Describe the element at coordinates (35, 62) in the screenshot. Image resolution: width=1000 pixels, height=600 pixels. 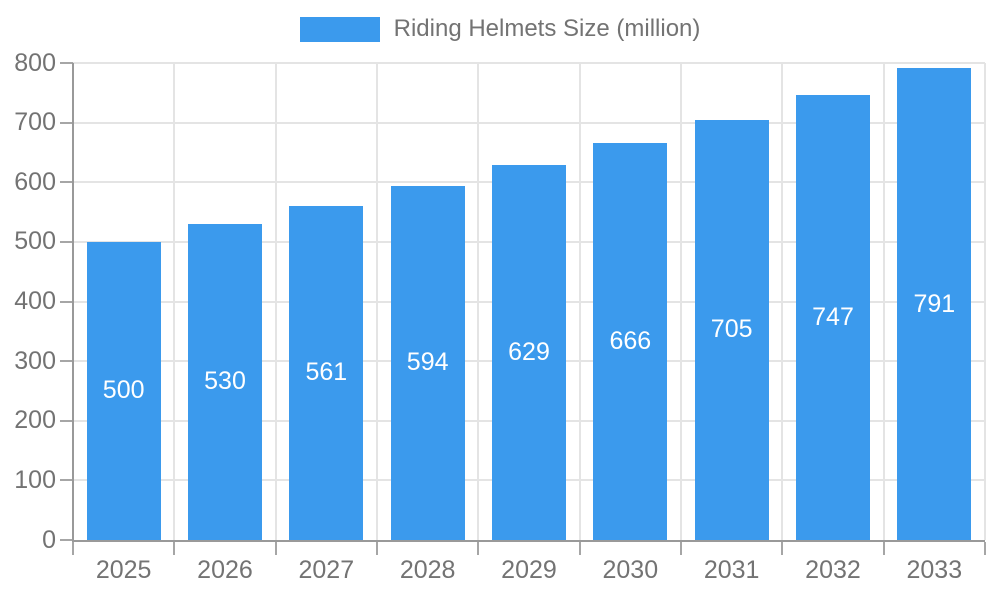
I see `y-axis-tick-label: 800` at that location.